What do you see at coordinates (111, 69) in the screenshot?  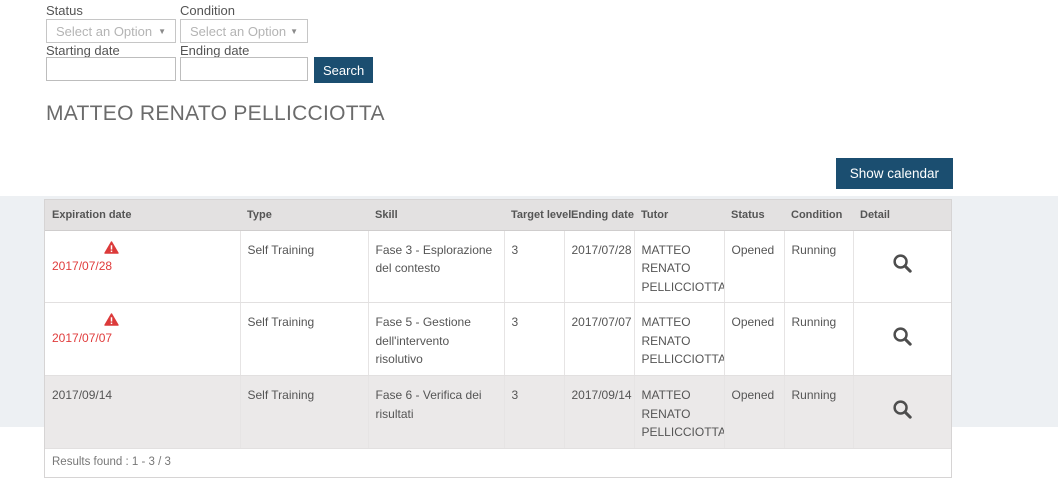 I see `starting-date-input` at bounding box center [111, 69].